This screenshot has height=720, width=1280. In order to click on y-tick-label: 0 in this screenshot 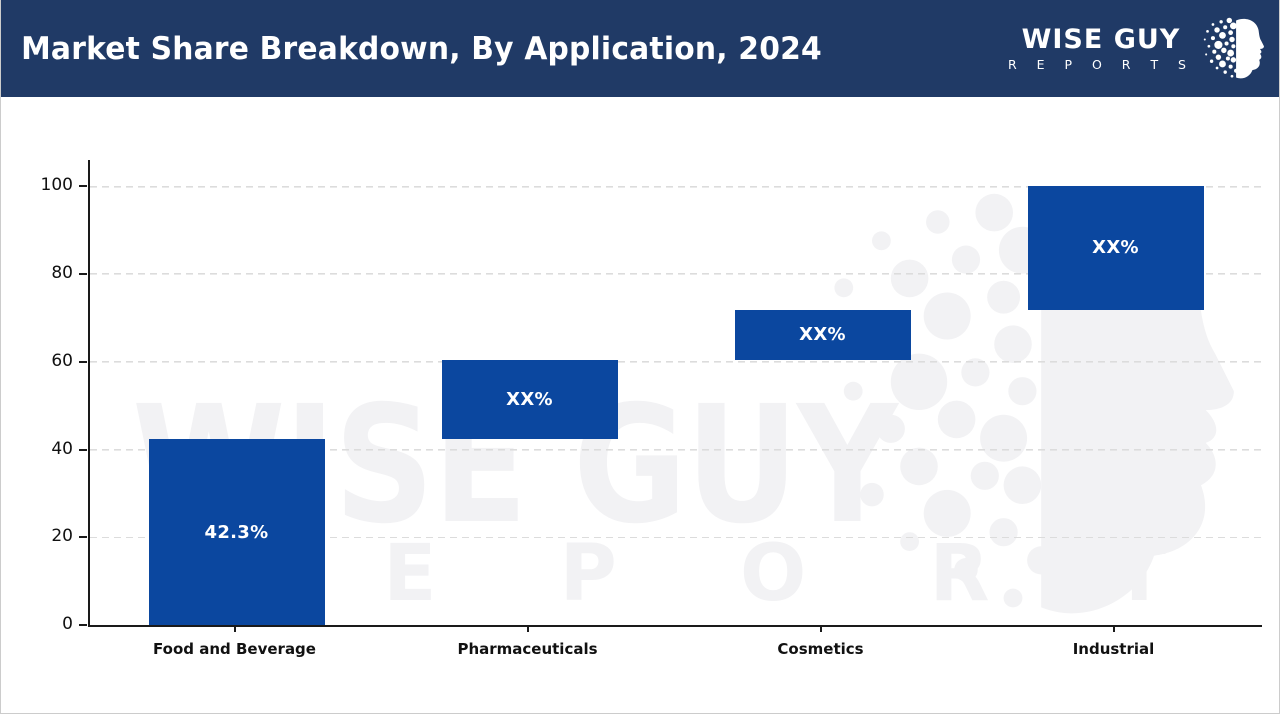, I will do `click(67, 624)`.